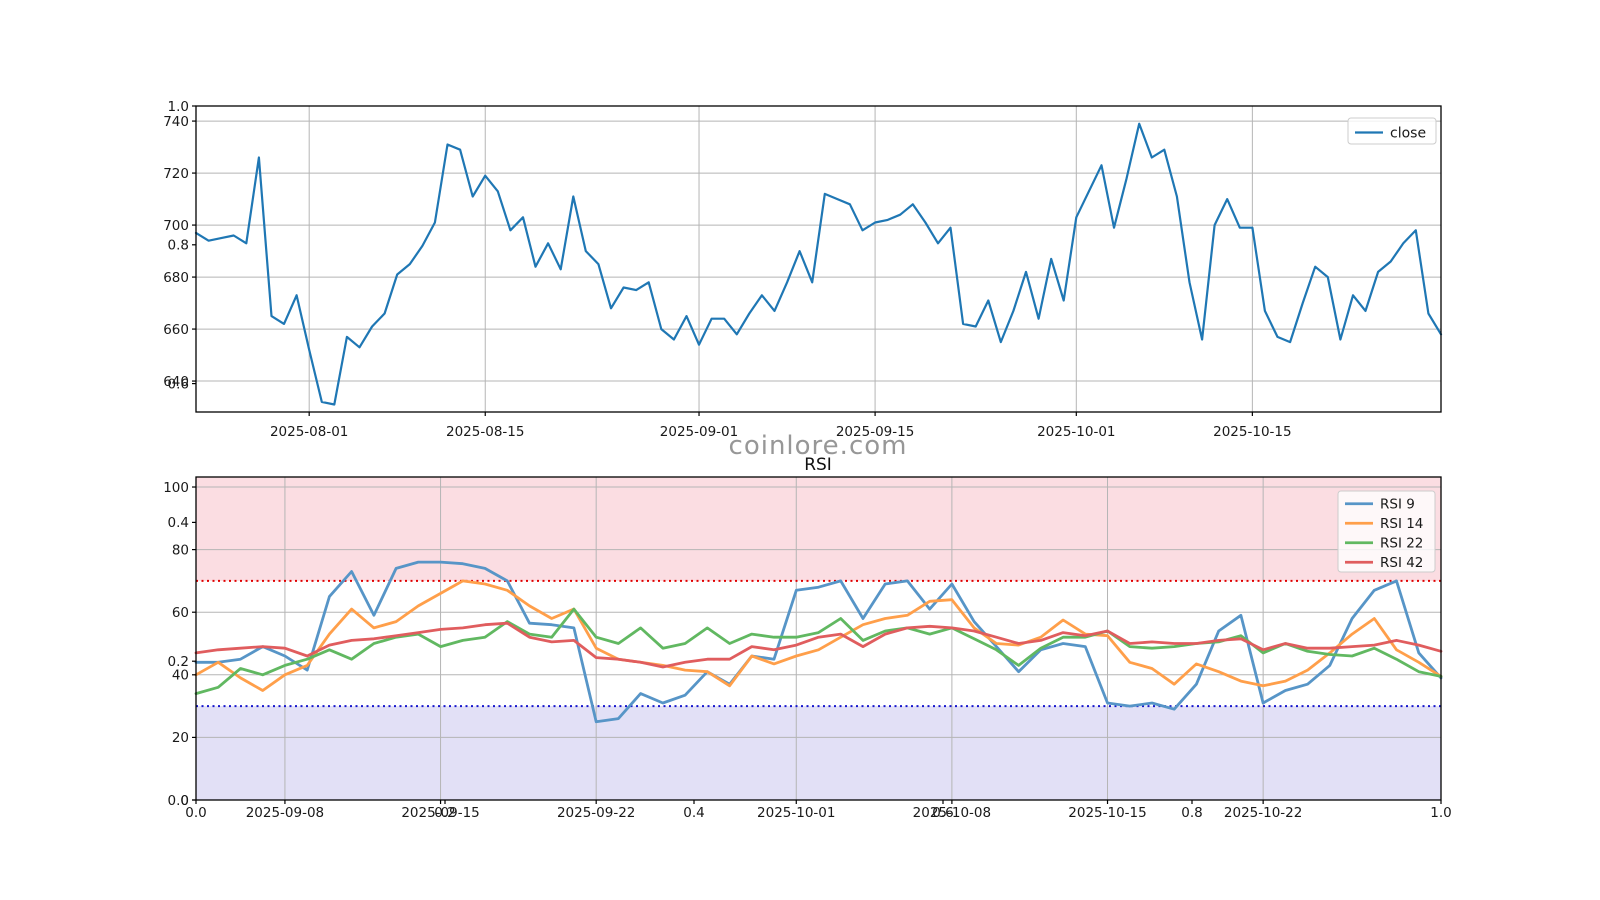 The width and height of the screenshot is (1600, 900). I want to click on overlay-x-tick-label: 0.4, so click(693, 813).